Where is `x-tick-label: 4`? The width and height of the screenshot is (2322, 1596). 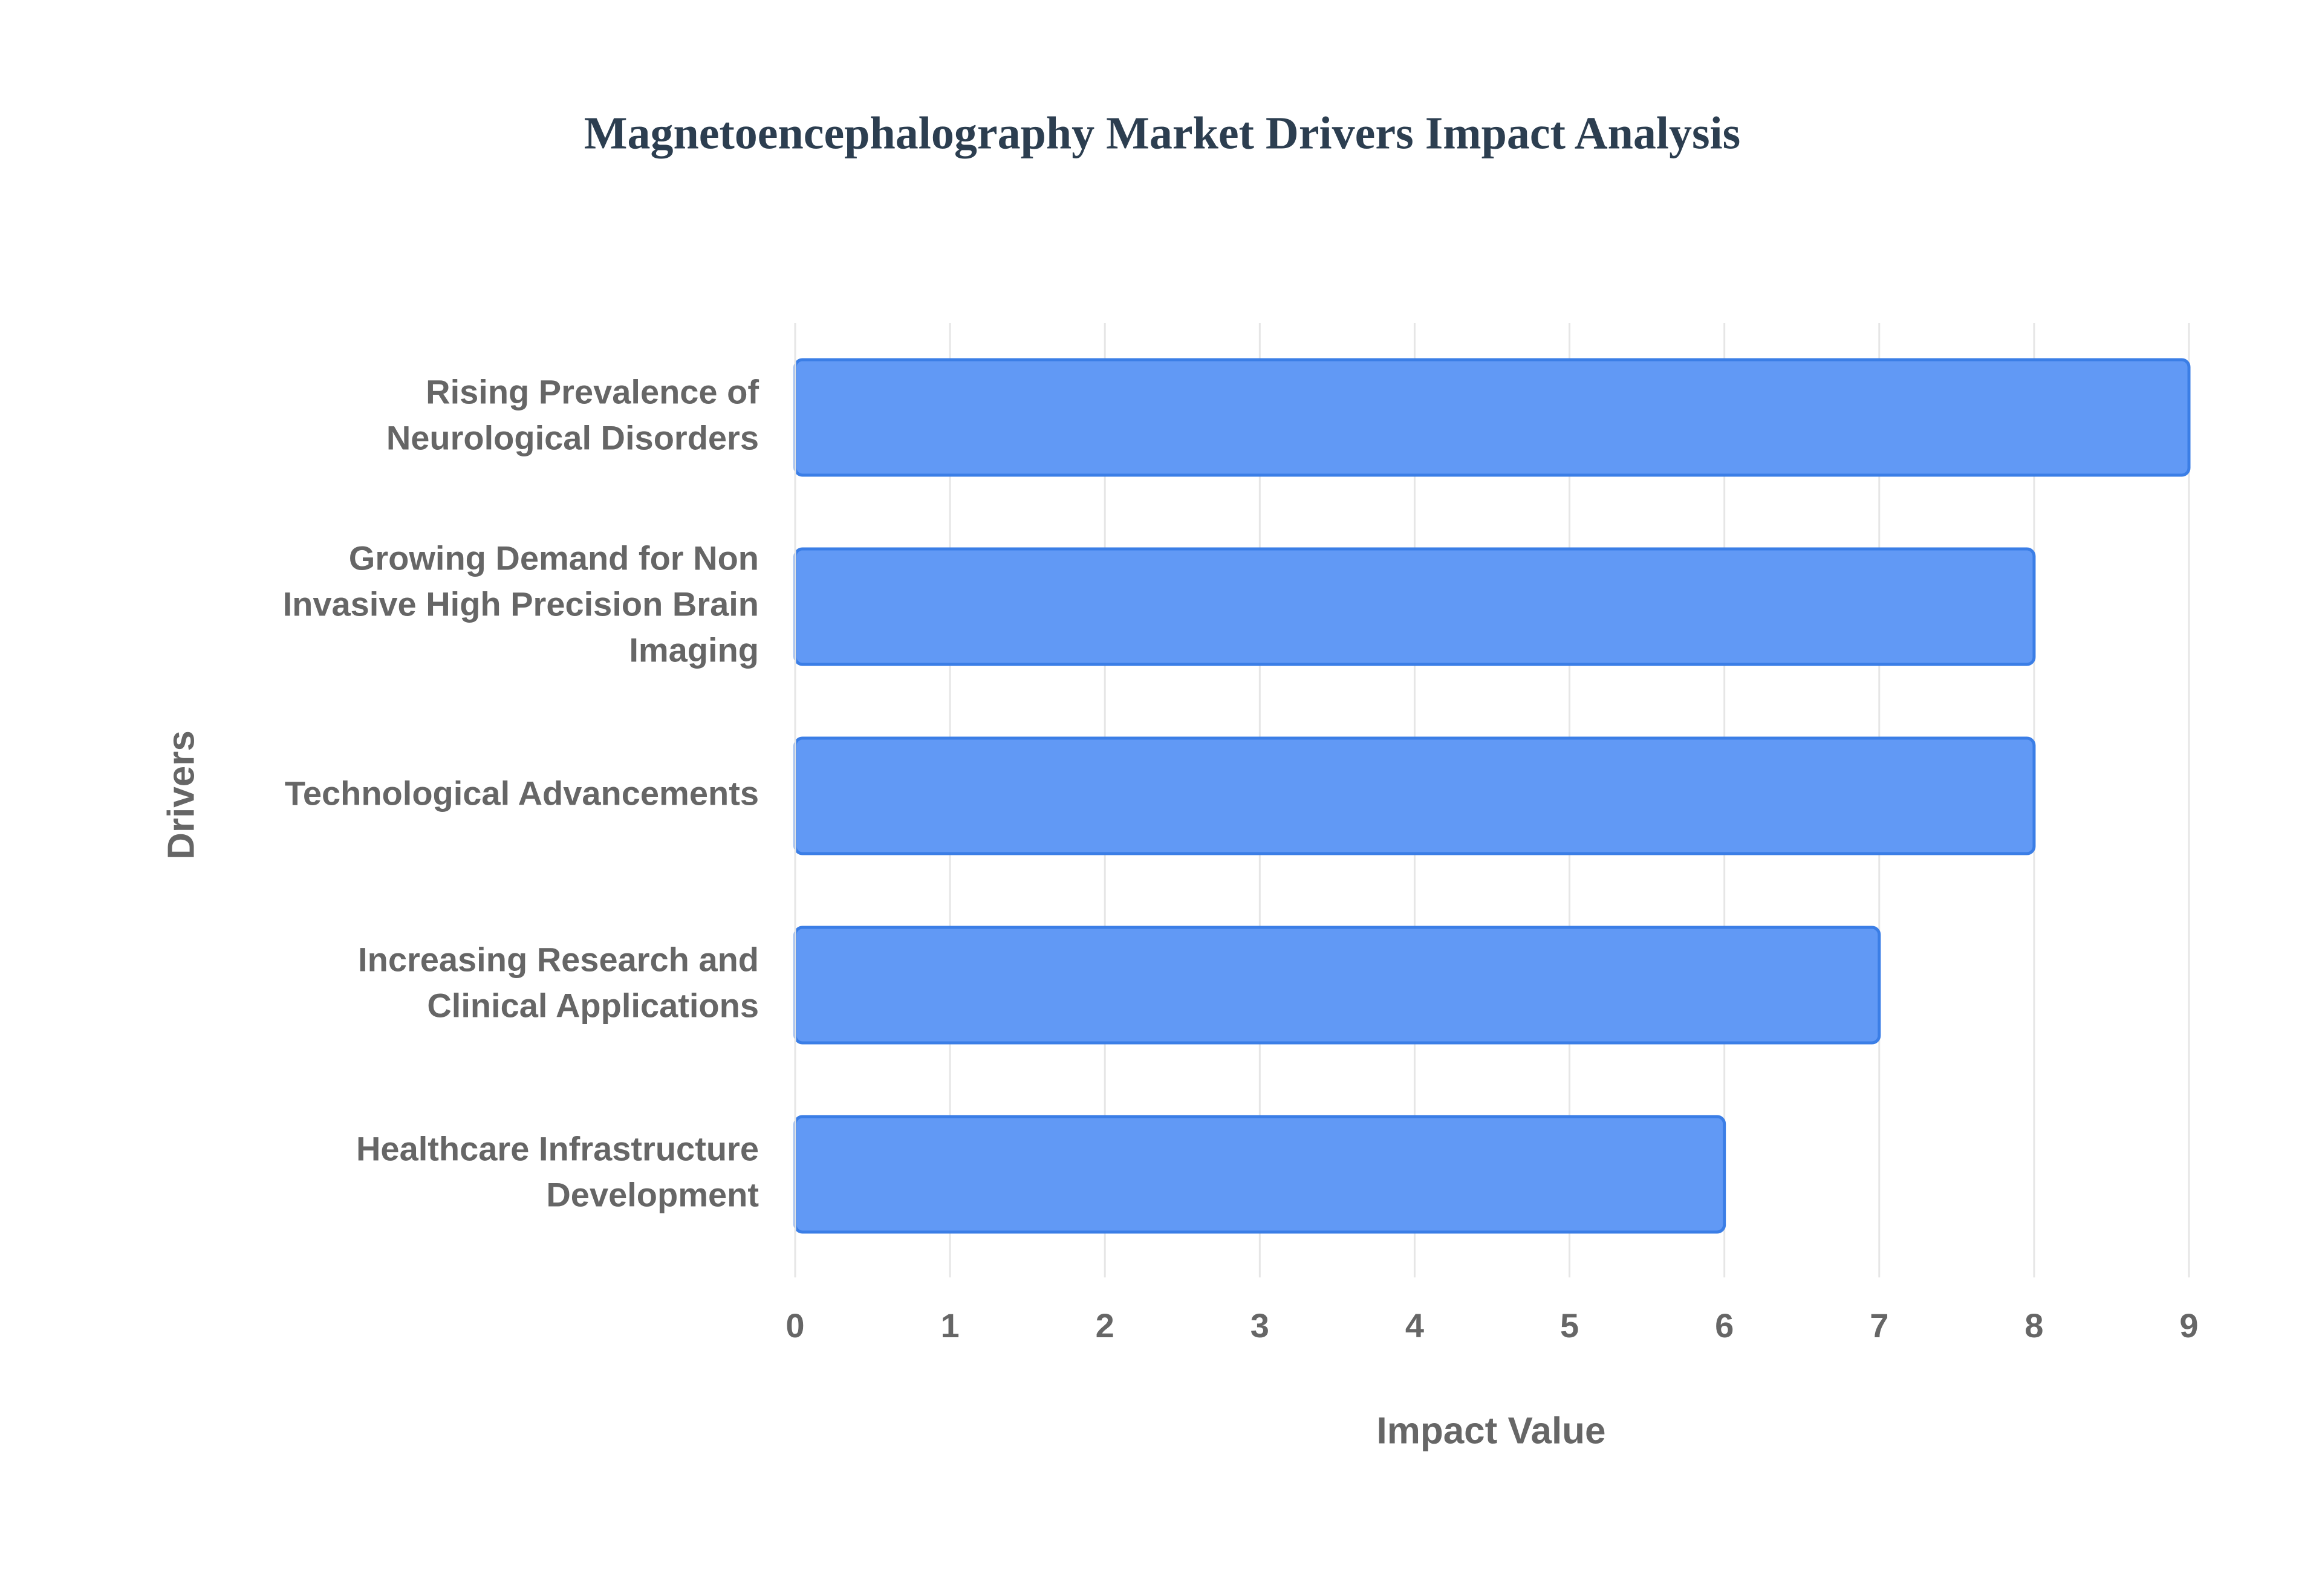
x-tick-label: 4 is located at coordinates (1414, 1325).